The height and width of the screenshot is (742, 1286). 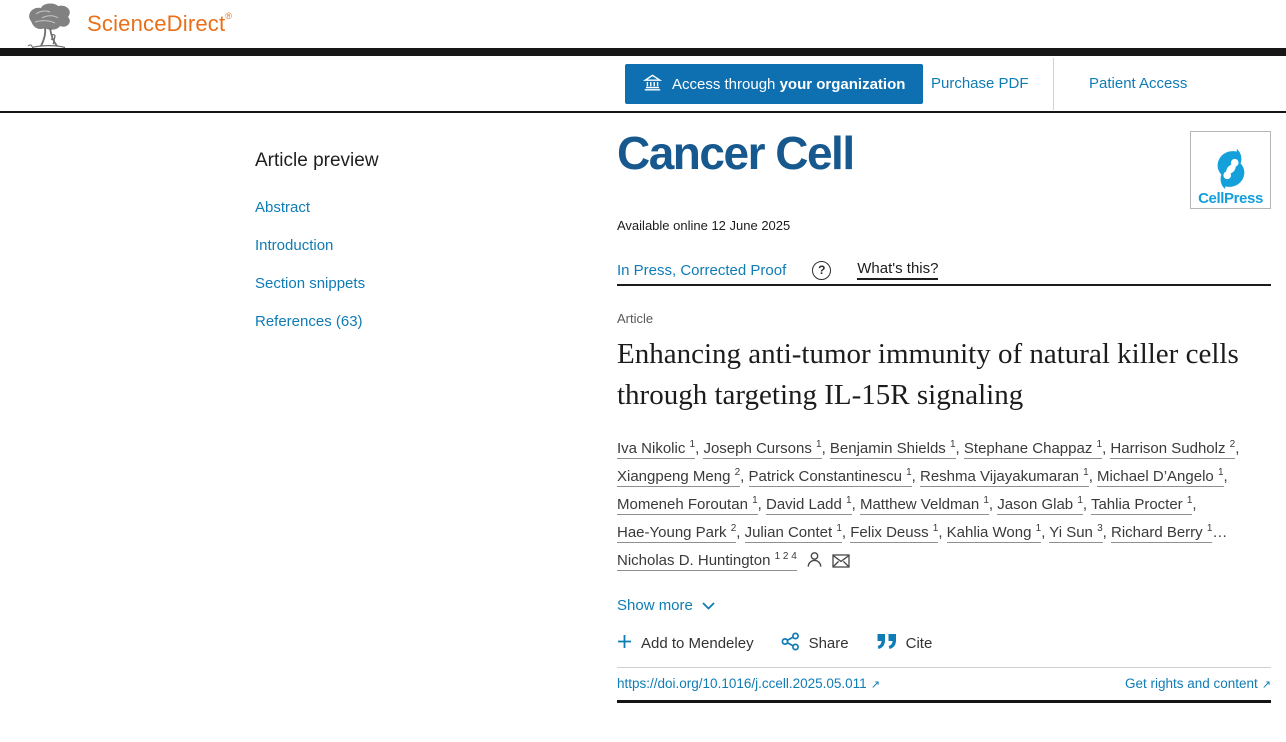 I want to click on author-link: Julian Contet 1, so click(x=793, y=533).